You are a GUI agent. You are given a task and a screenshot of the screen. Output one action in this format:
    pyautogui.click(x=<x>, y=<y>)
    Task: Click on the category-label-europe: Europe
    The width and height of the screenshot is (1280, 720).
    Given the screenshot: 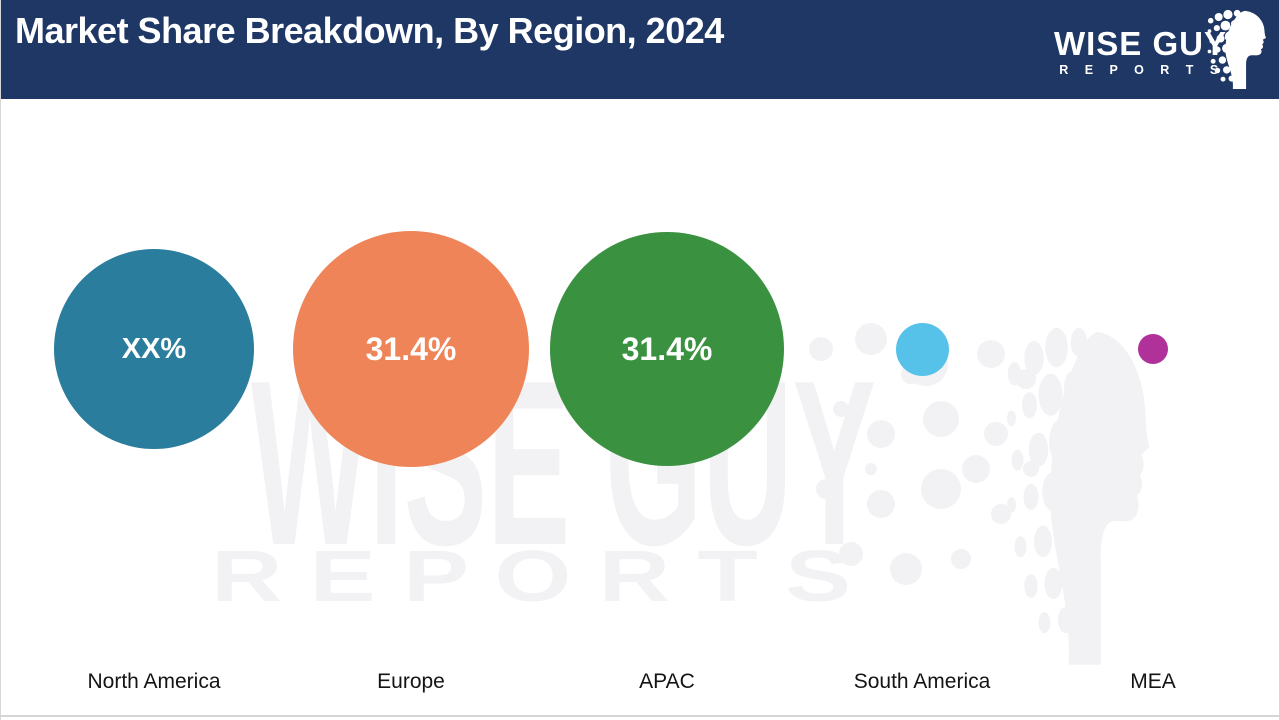 What is the action you would take?
    pyautogui.click(x=411, y=681)
    